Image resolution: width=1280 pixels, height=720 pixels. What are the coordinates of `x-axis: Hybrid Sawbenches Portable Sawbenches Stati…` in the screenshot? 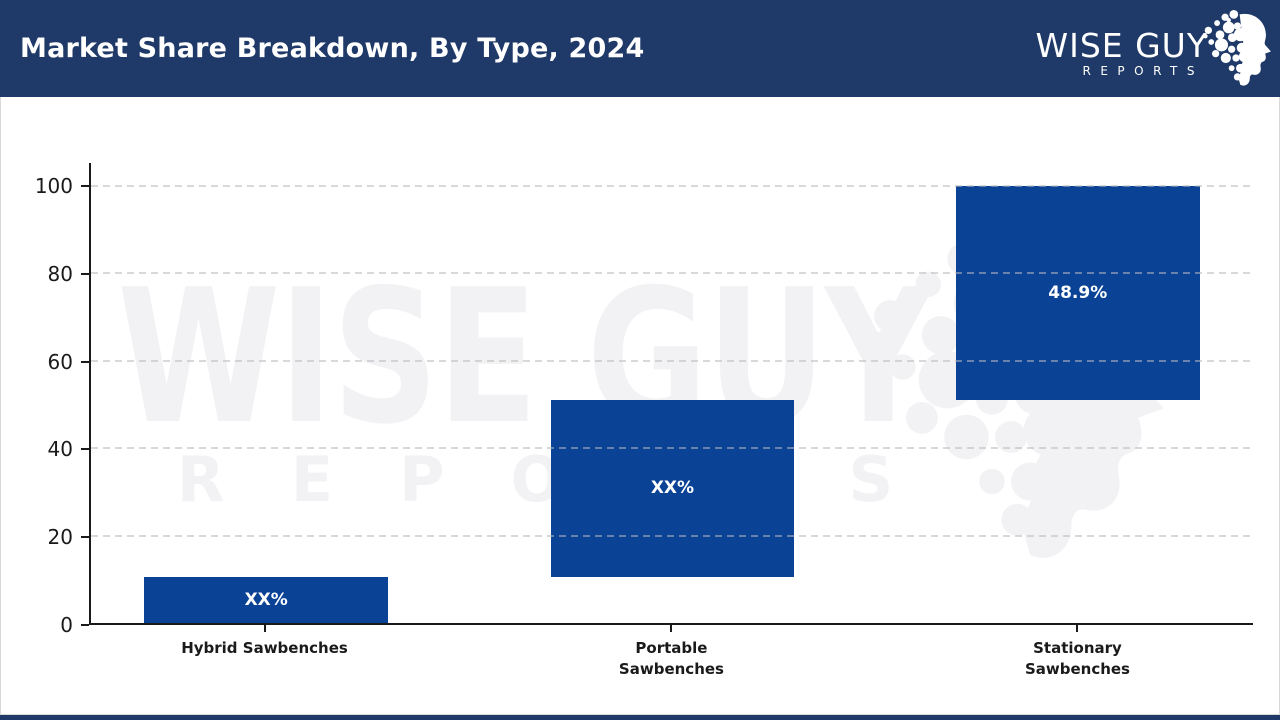 It's located at (671, 660).